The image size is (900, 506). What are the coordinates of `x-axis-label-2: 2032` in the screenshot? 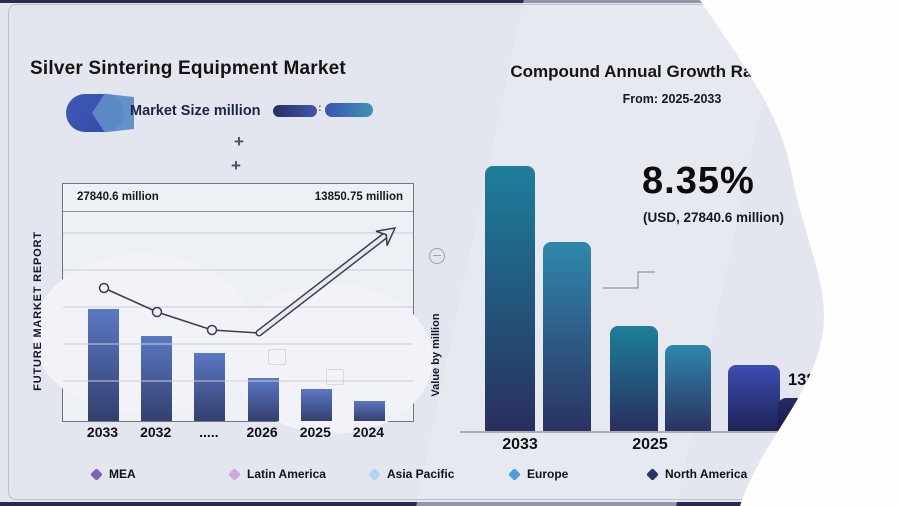 It's located at (156, 432).